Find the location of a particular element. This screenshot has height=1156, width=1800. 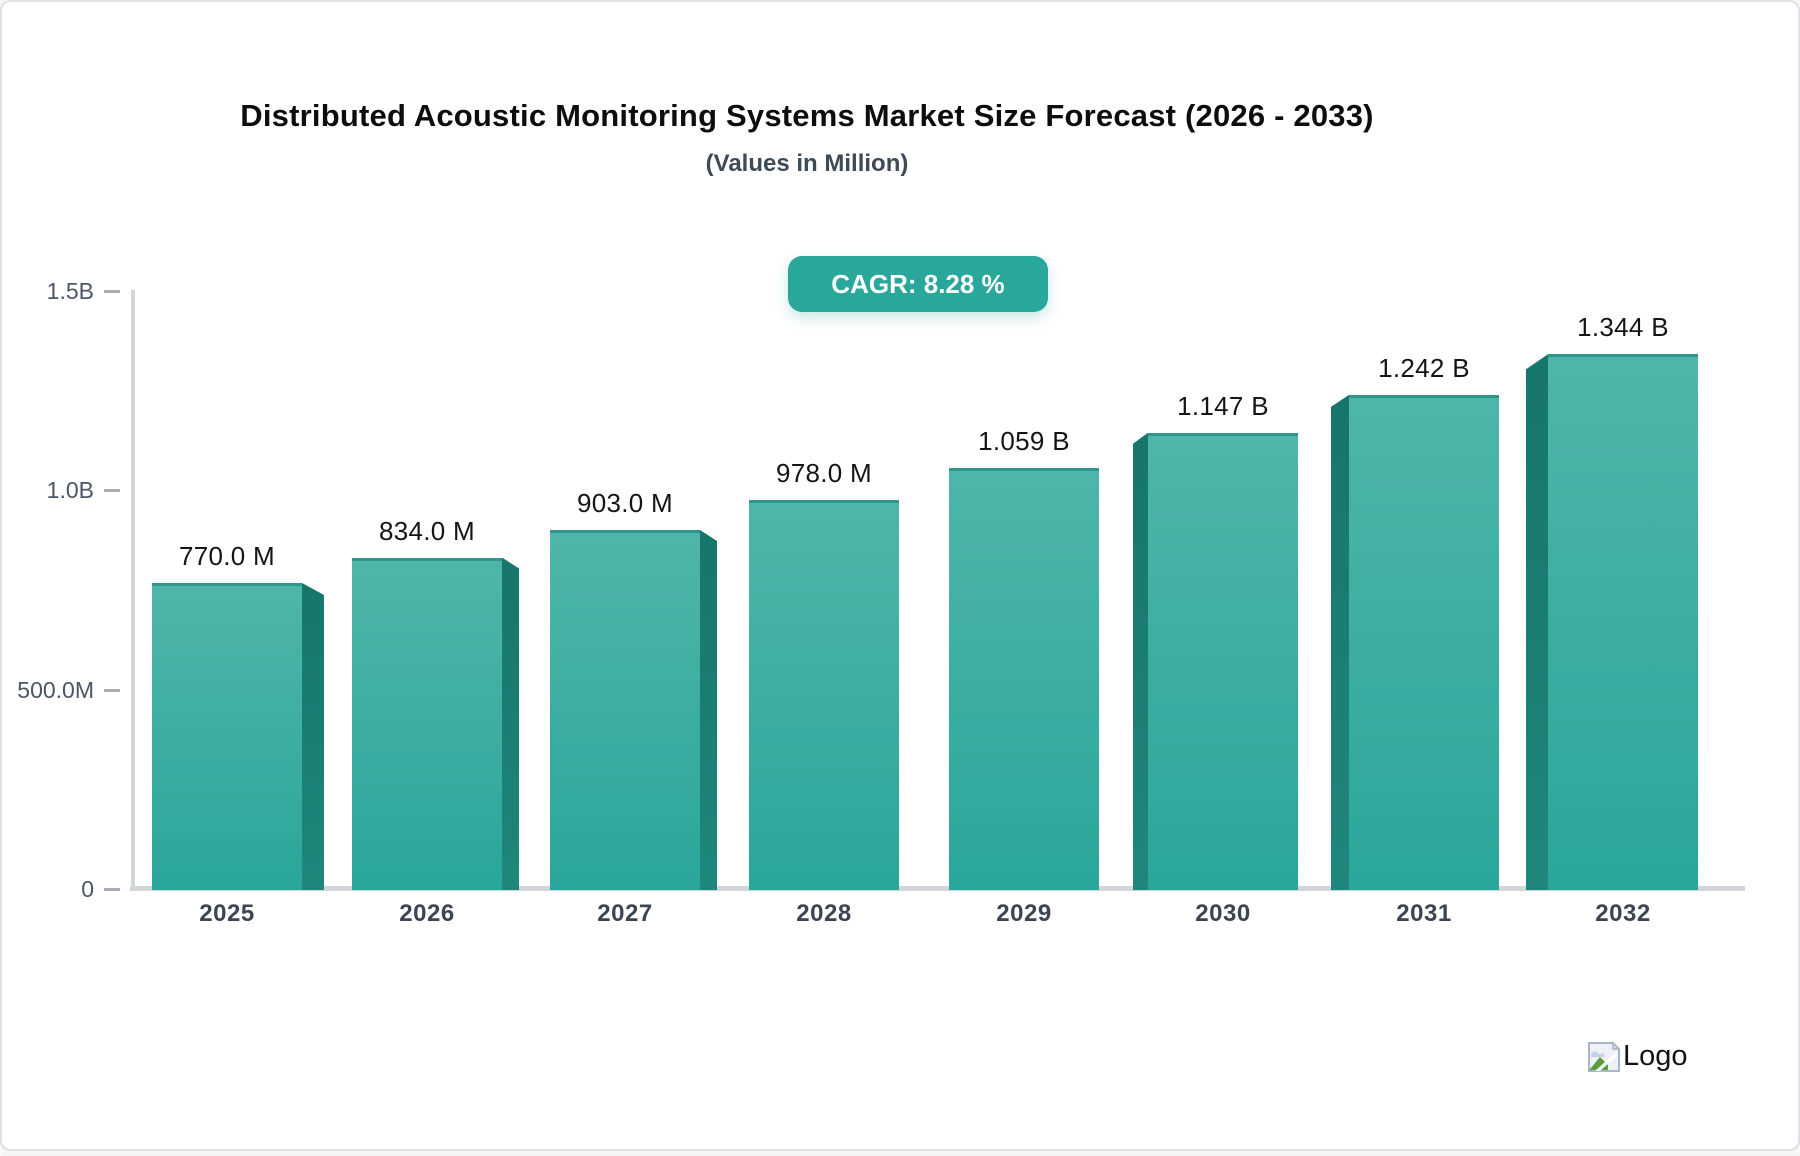

bar-value-label: 1.344 B is located at coordinates (1623, 327).